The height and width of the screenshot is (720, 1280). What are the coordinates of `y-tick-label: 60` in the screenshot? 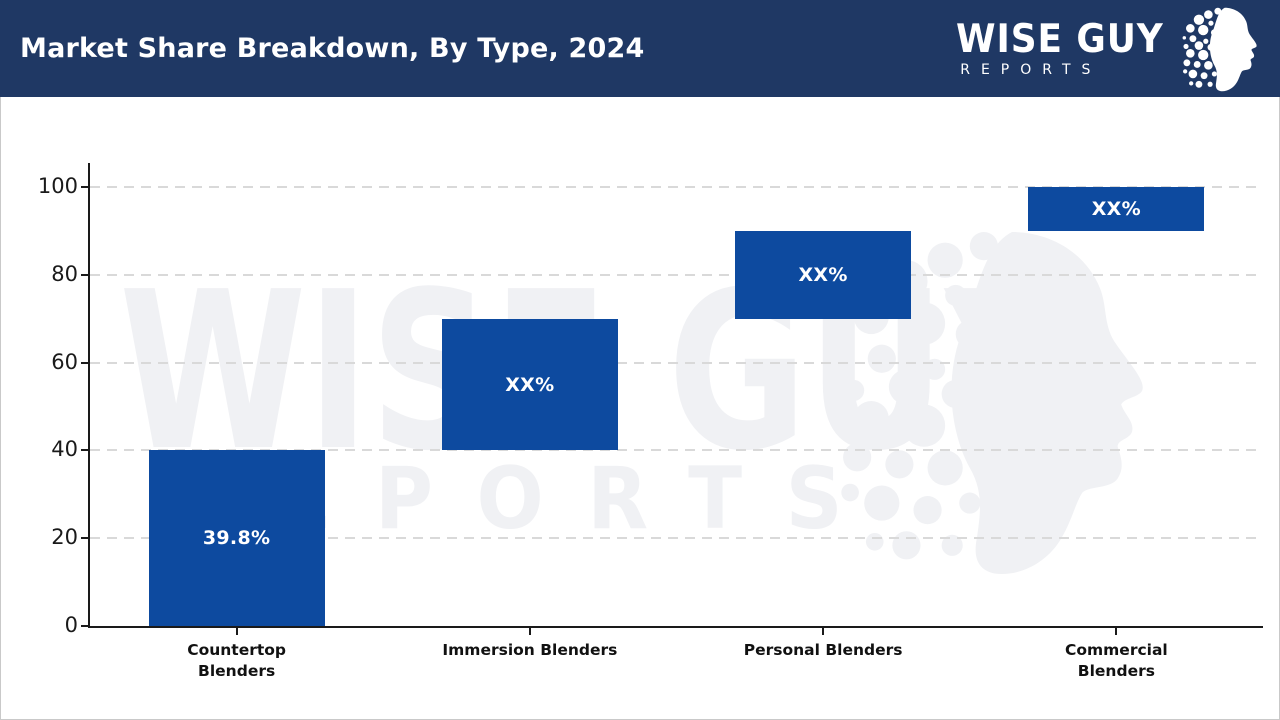 It's located at (64, 361).